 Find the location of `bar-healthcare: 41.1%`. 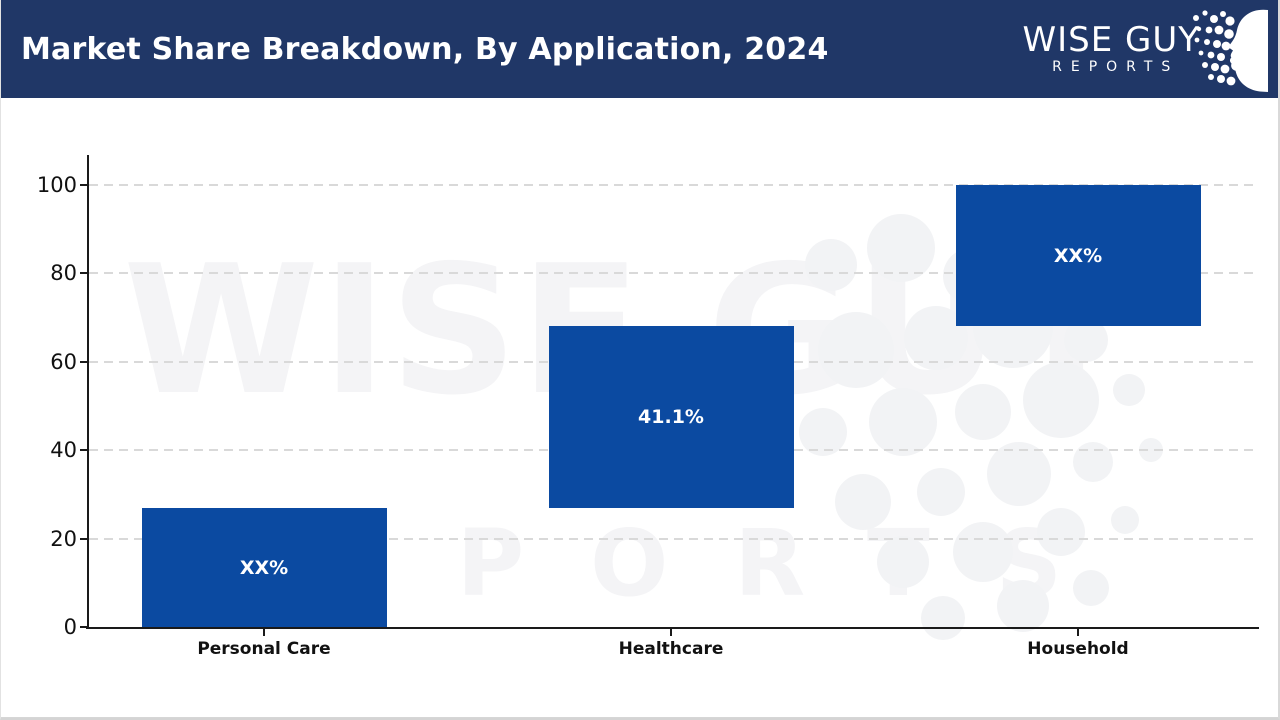

bar-healthcare: 41.1% is located at coordinates (671, 417).